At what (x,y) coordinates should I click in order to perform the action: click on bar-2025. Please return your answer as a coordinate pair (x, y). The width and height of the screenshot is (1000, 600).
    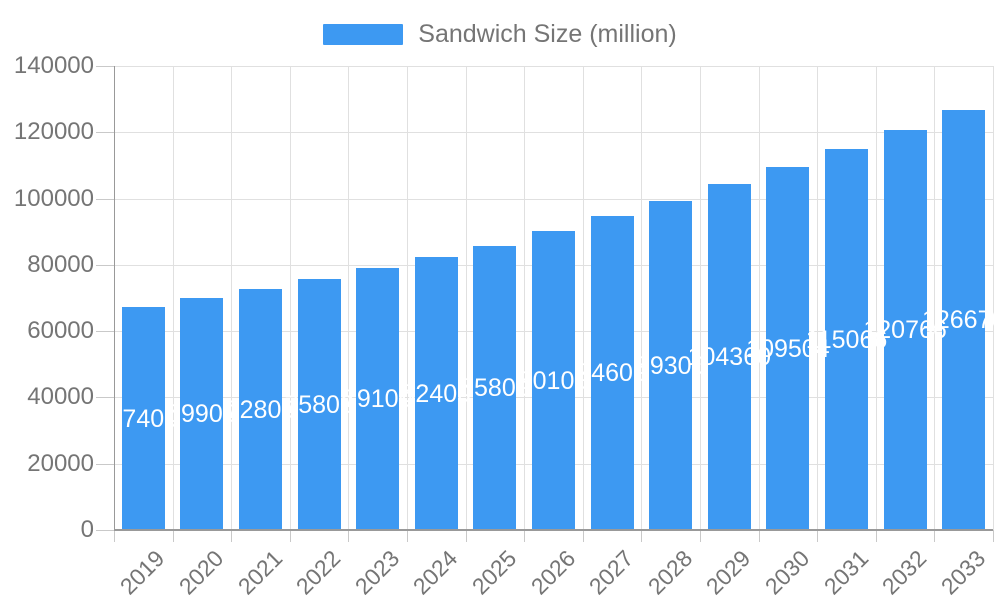
    Looking at the image, I should click on (495, 388).